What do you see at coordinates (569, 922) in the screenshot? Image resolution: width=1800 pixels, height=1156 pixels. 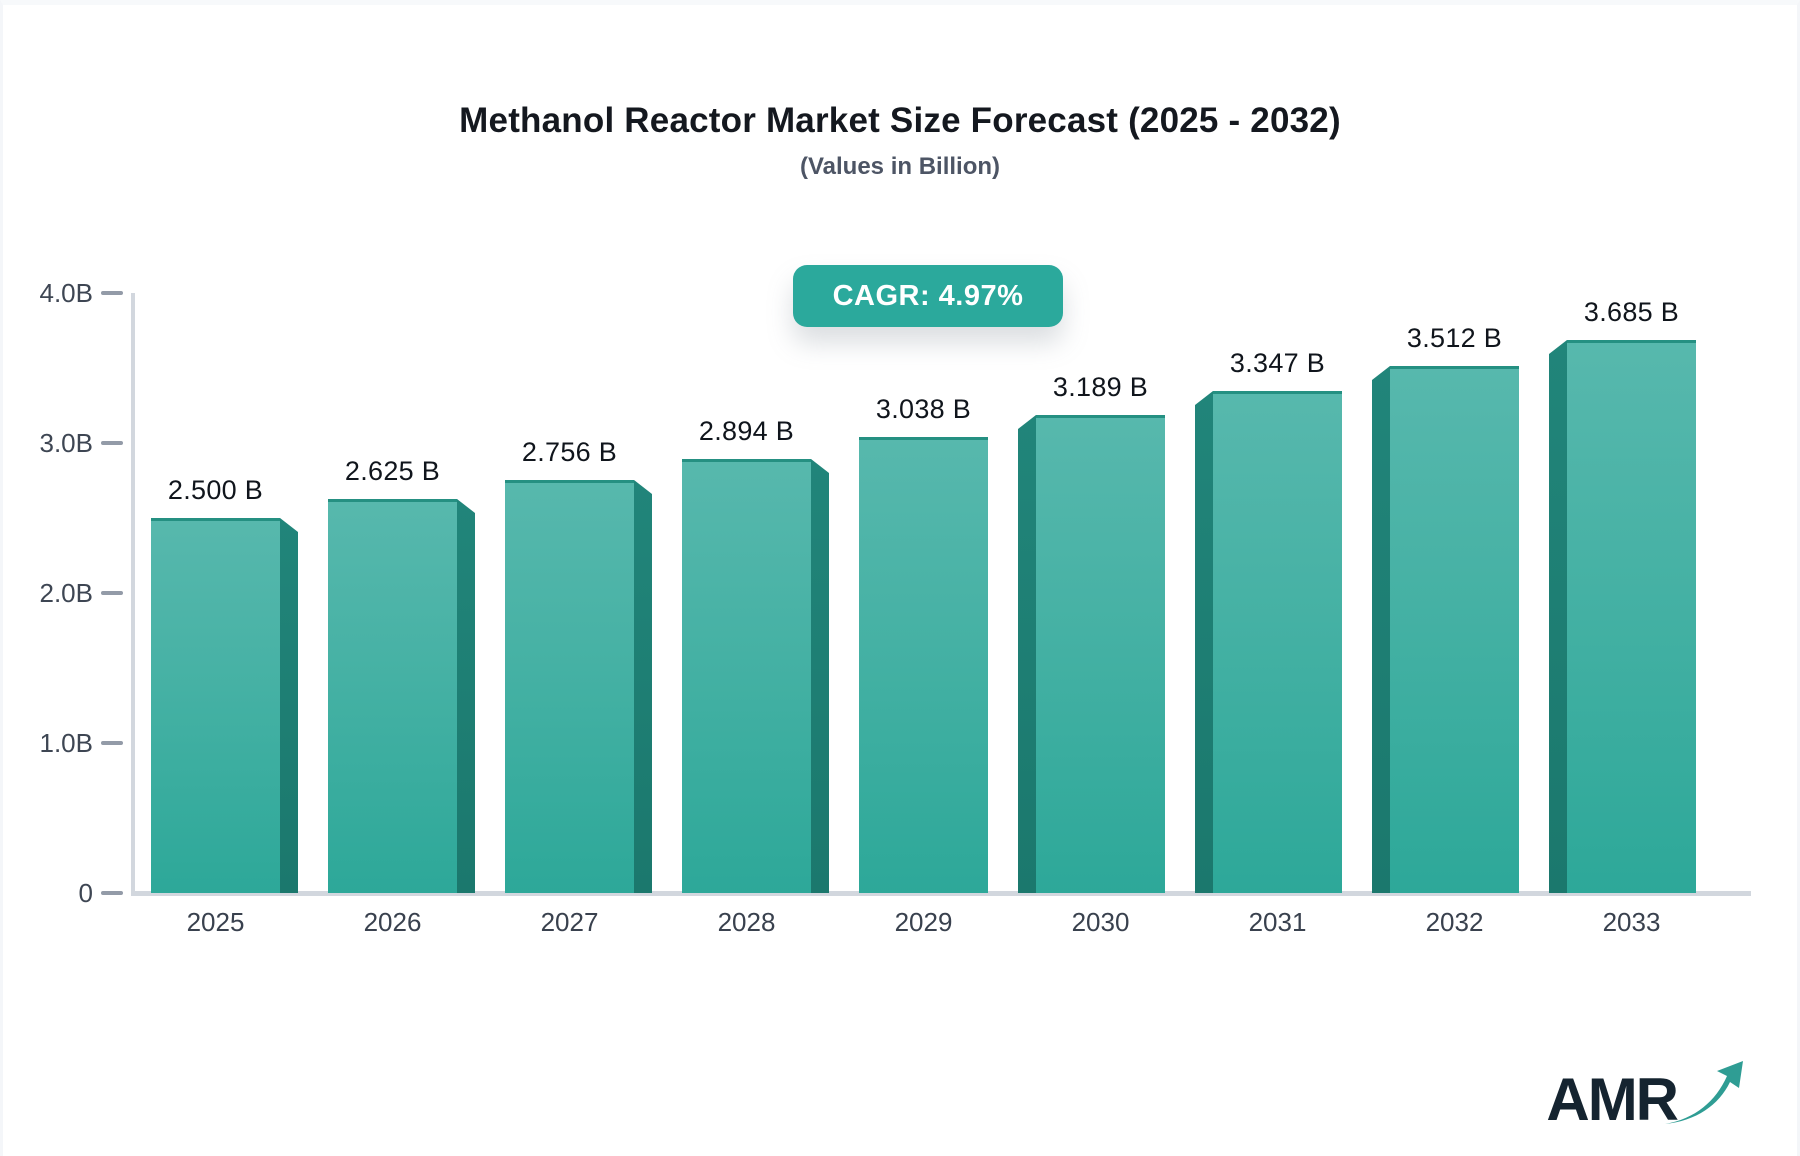 I see `x-tick-label: 2027` at bounding box center [569, 922].